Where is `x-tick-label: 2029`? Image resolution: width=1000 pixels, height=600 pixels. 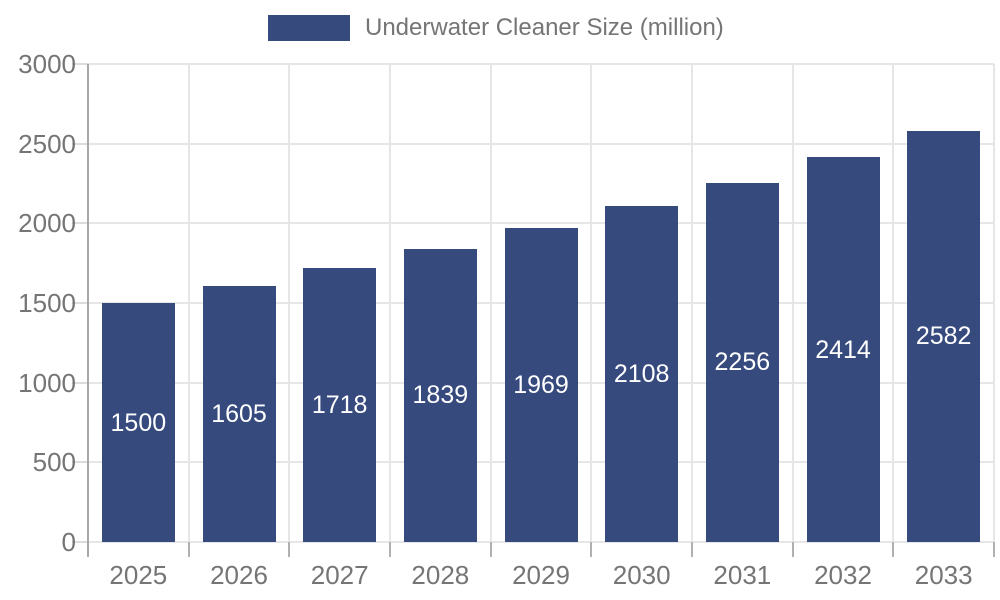
x-tick-label: 2029 is located at coordinates (541, 575).